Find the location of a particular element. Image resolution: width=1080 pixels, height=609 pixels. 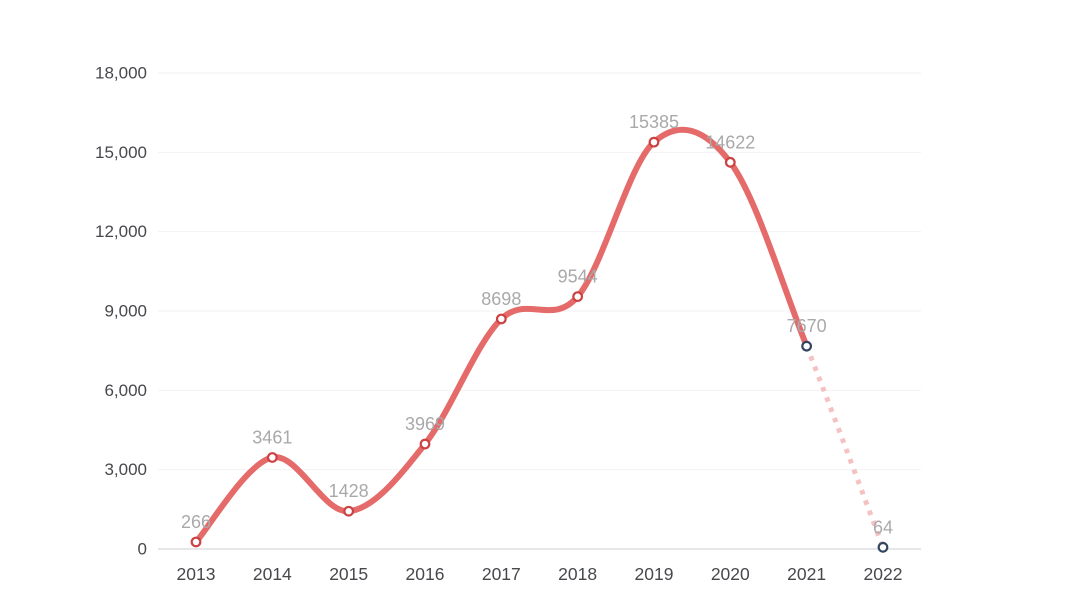

data-point-label: 8698 is located at coordinates (501, 299).